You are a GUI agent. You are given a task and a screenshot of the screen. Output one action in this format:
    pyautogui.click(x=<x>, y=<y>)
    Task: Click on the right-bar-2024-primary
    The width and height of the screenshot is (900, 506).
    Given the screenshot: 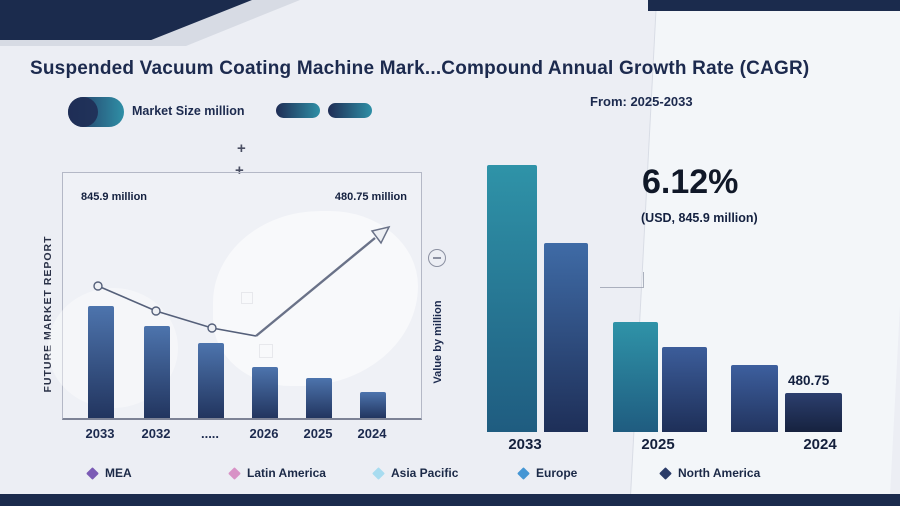 What is the action you would take?
    pyautogui.click(x=754, y=398)
    